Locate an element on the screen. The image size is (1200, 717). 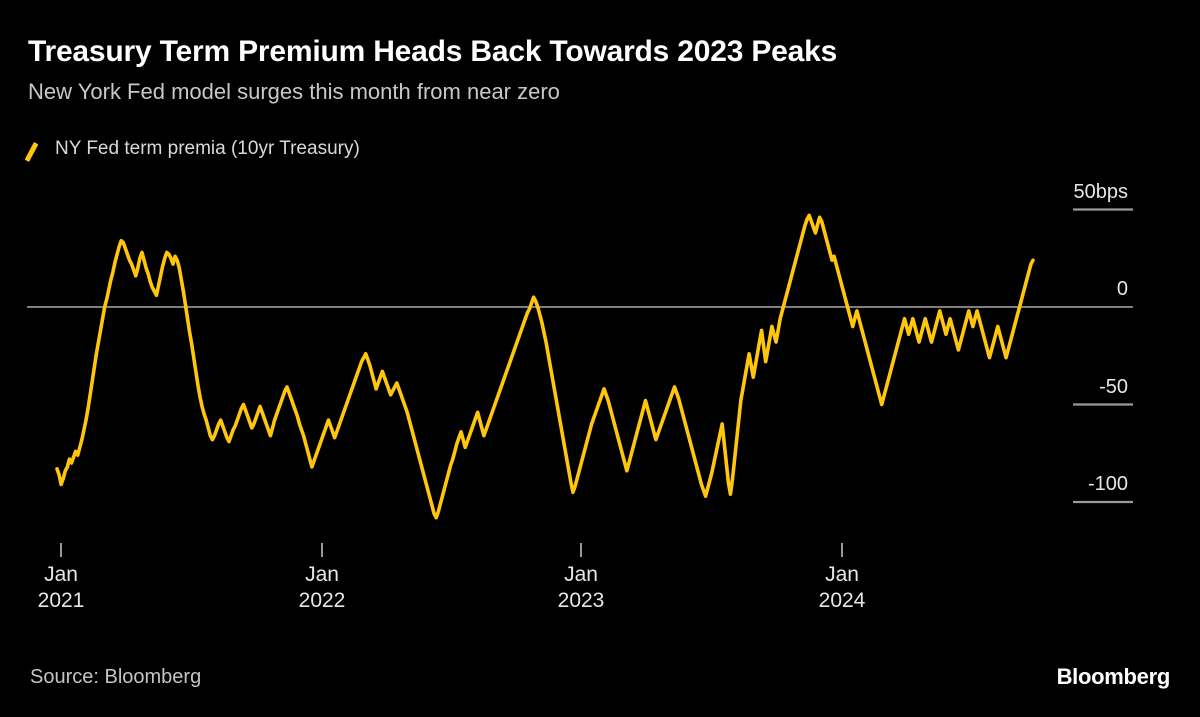
x-tick-year: 2021 is located at coordinates (61, 601).